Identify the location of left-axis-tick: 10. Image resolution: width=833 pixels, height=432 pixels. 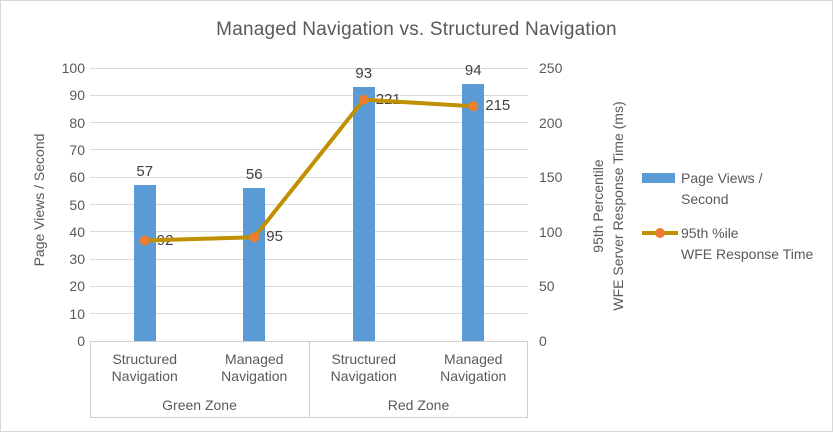
(77, 313).